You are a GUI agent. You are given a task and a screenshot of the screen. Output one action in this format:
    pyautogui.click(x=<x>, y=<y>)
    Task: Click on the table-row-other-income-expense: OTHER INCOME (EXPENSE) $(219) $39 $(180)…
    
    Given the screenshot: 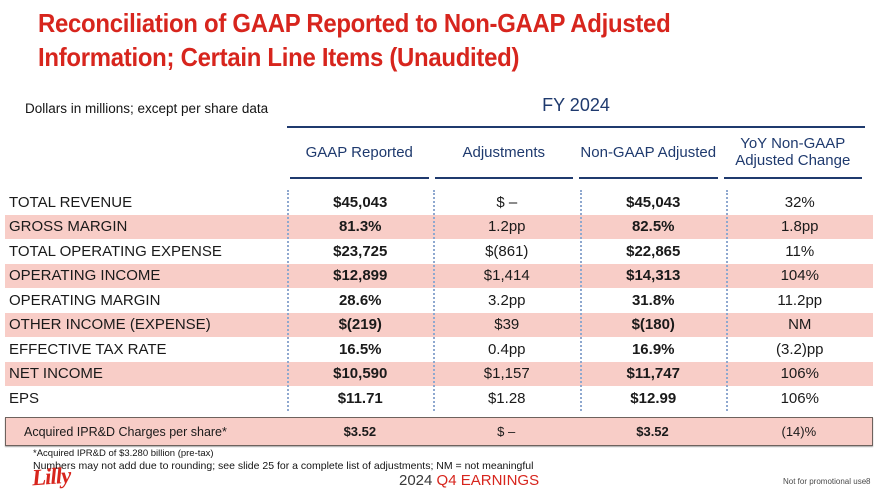 What is the action you would take?
    pyautogui.click(x=439, y=324)
    